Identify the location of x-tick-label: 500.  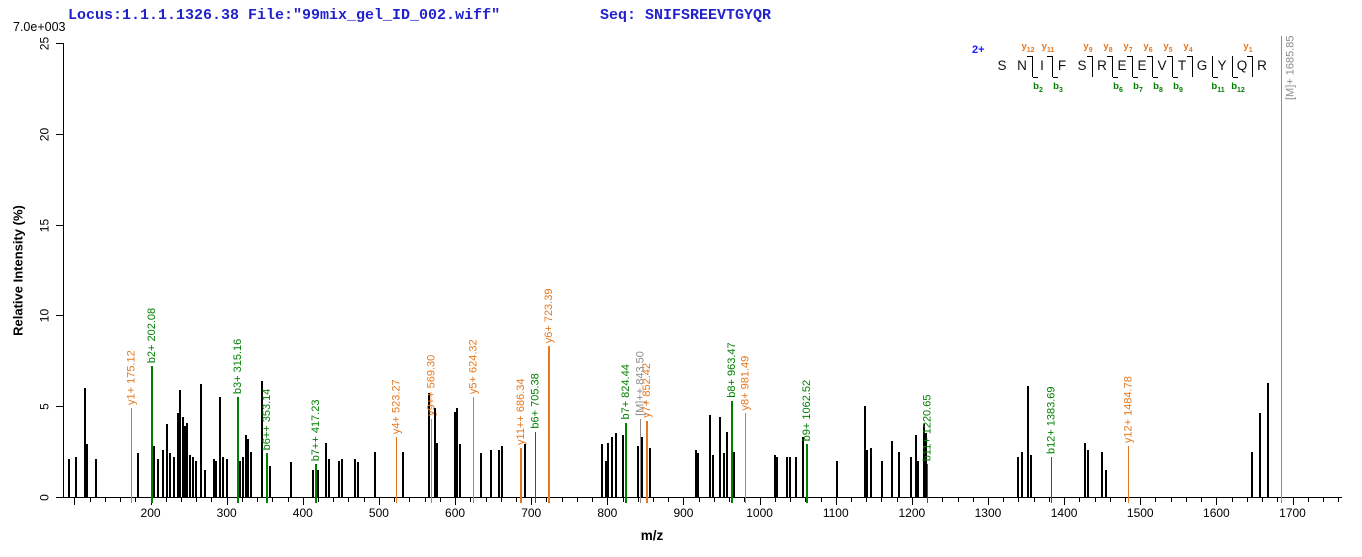
(378, 513).